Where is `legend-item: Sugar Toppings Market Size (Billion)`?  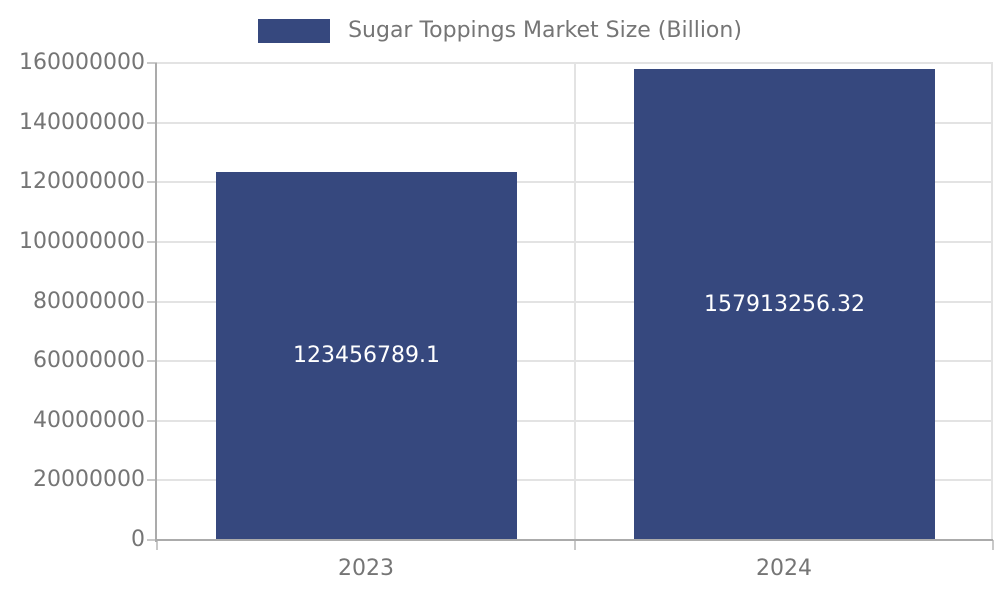
legend-item: Sugar Toppings Market Size (Billion) is located at coordinates (500, 31).